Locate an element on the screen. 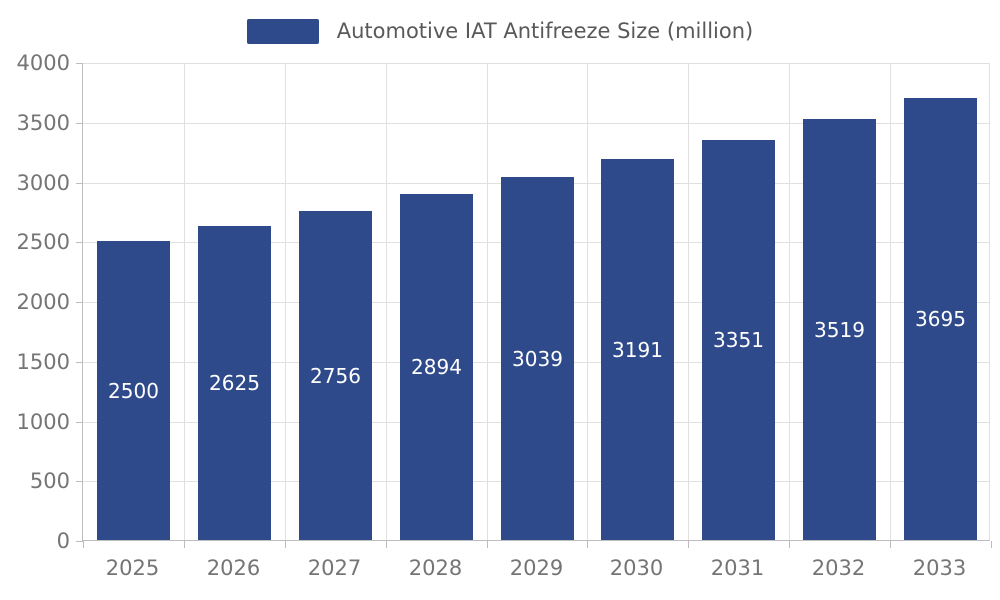  bar-value-label: 3519 is located at coordinates (839, 329).